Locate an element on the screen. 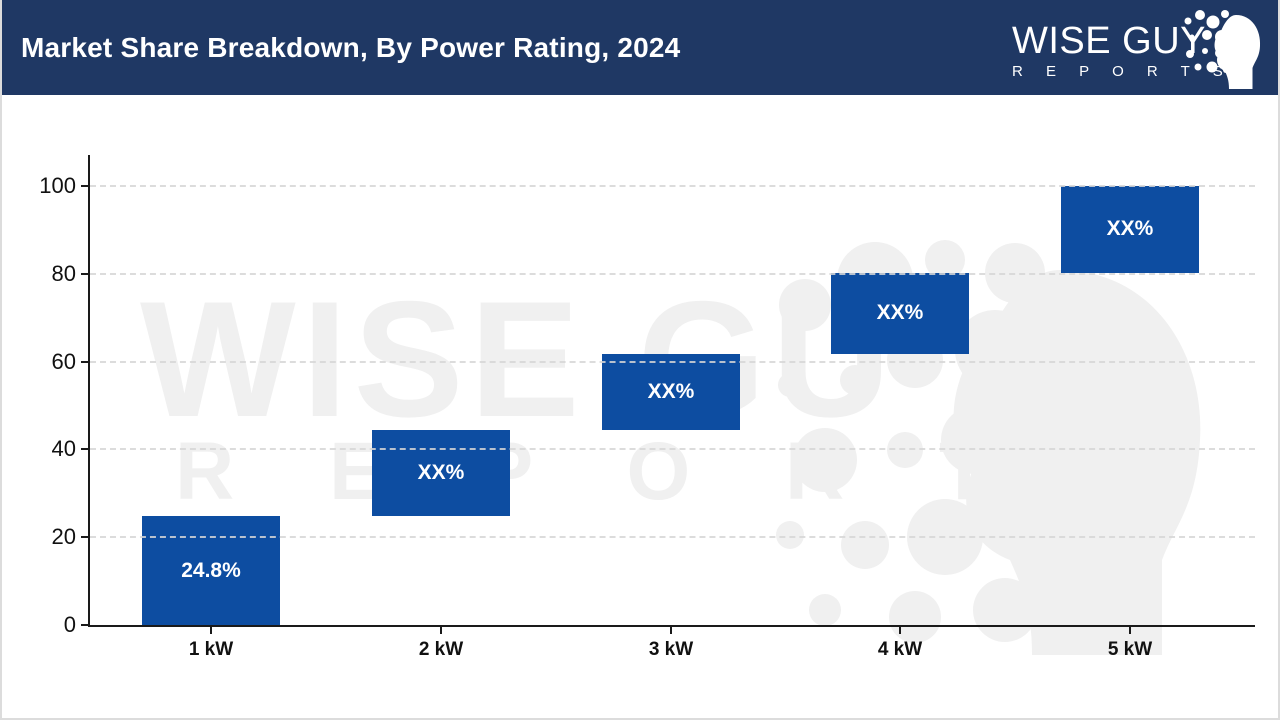 Image resolution: width=1280 pixels, height=720 pixels. bar-2-kw: XX% is located at coordinates (441, 473).